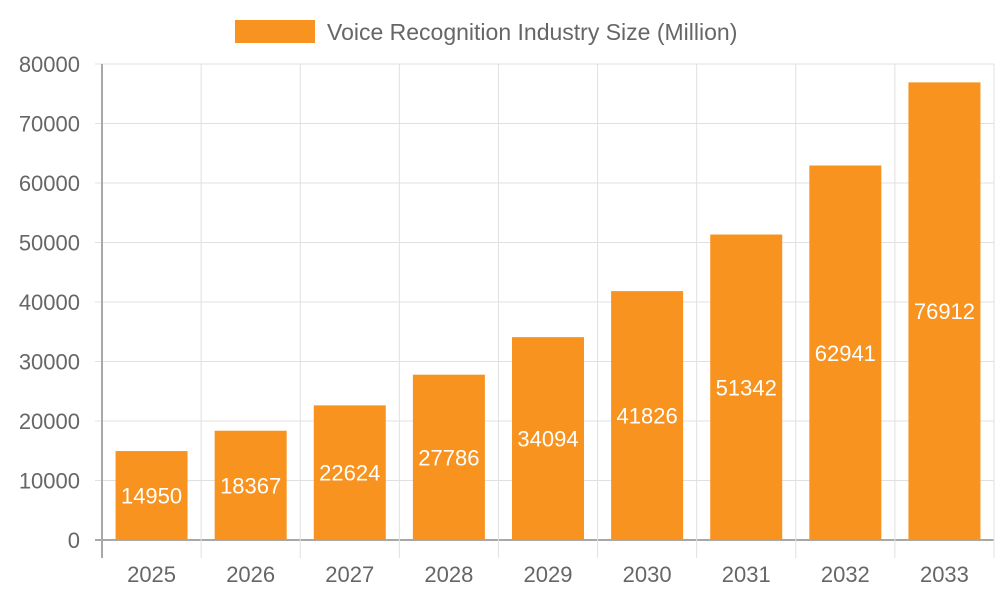 The image size is (1000, 605). I want to click on data-label: 76912, so click(944, 311).